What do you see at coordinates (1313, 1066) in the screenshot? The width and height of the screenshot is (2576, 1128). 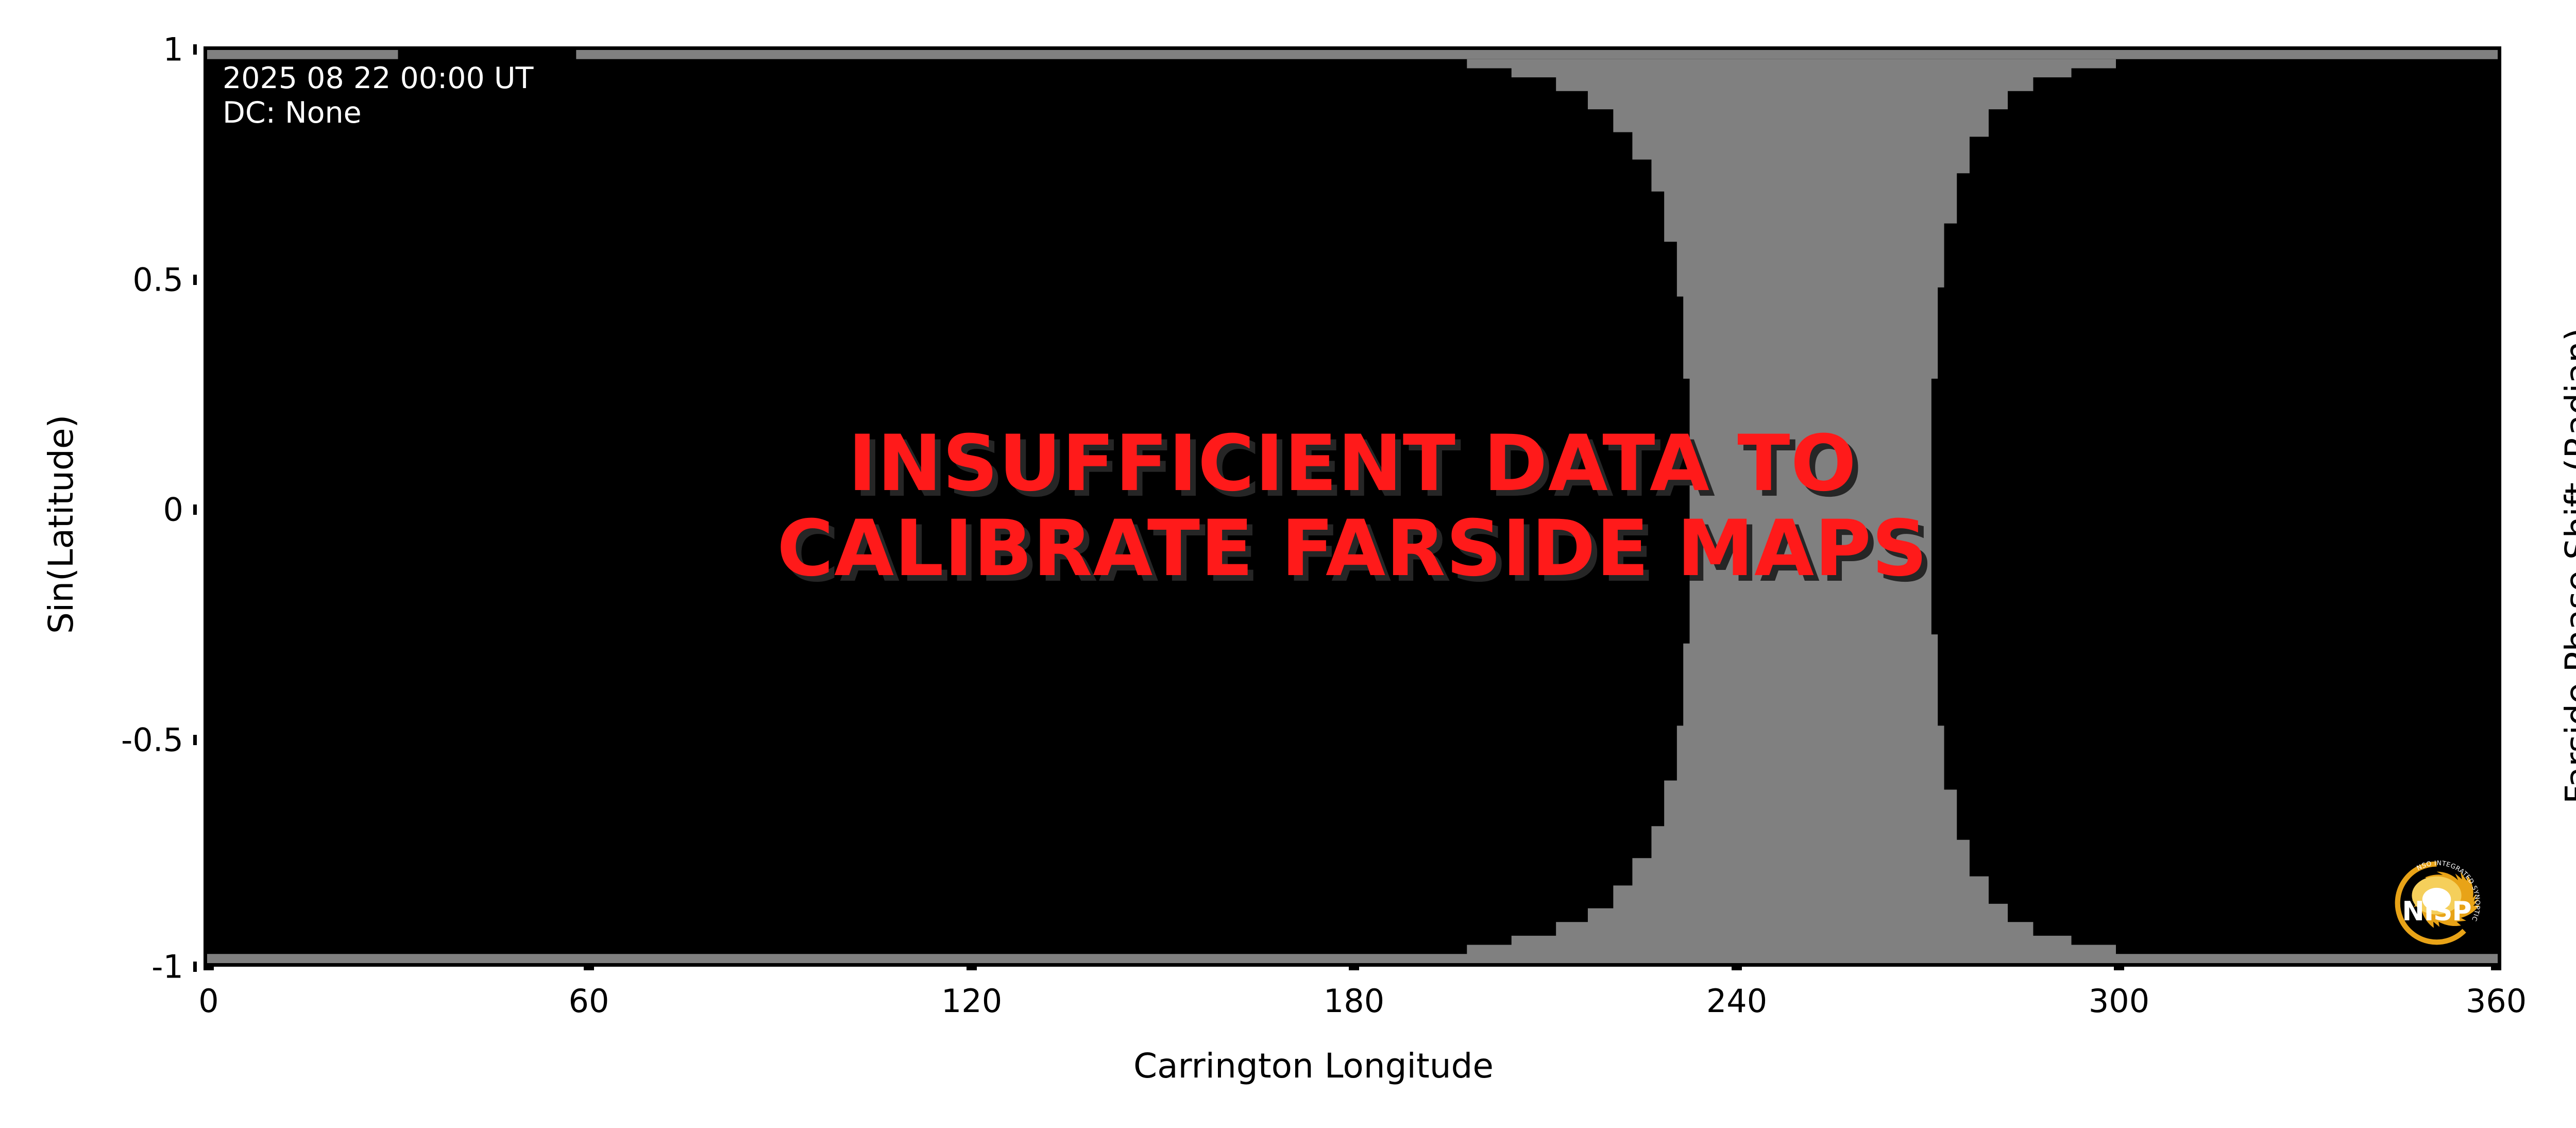 I see `x-axis-title: Carrington Longitude` at bounding box center [1313, 1066].